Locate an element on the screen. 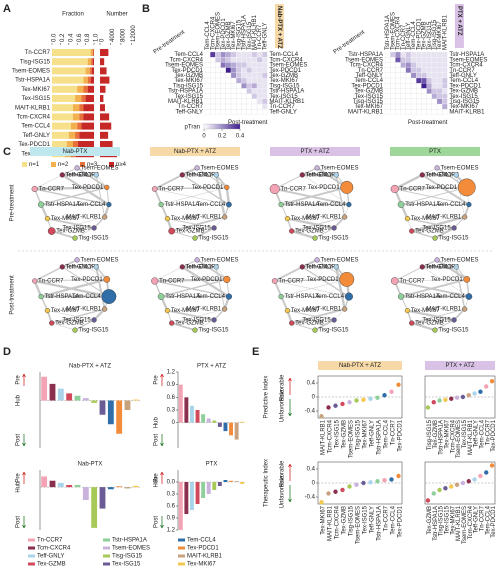 The image size is (500, 572). legend-label: Tcm-CXCR4 is located at coordinates (54, 549).